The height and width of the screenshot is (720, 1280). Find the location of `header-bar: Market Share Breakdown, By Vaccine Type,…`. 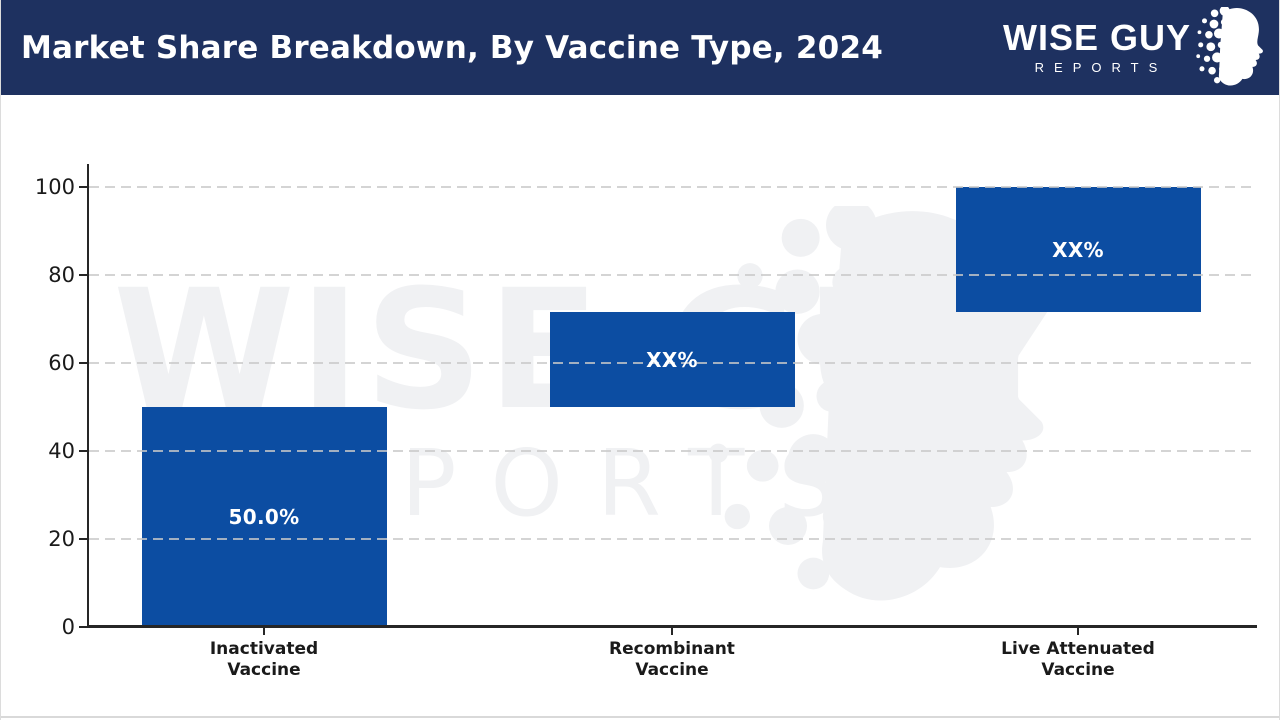

header-bar: Market Share Breakdown, By Vaccine Type,… is located at coordinates (640, 47).